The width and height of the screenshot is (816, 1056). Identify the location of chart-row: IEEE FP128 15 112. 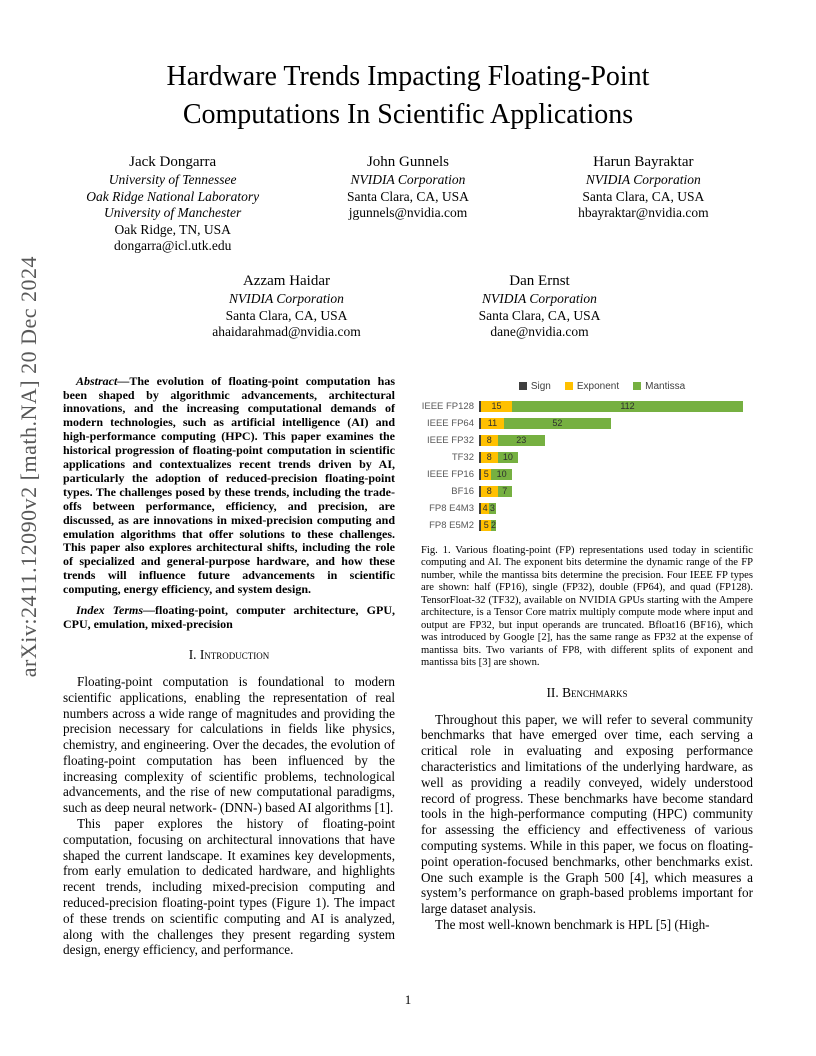
(587, 406).